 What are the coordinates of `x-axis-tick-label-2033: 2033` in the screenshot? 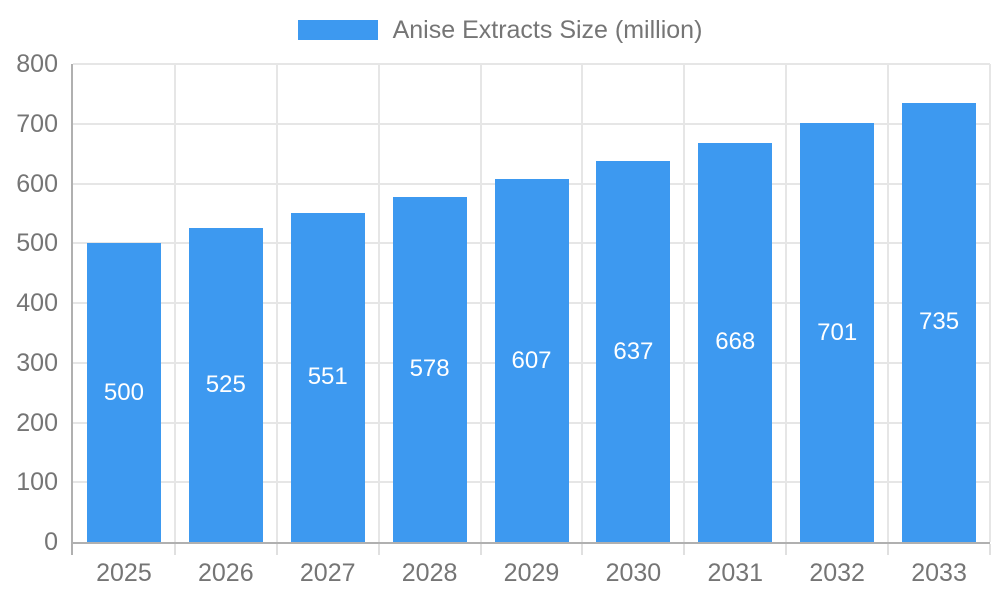 It's located at (939, 573).